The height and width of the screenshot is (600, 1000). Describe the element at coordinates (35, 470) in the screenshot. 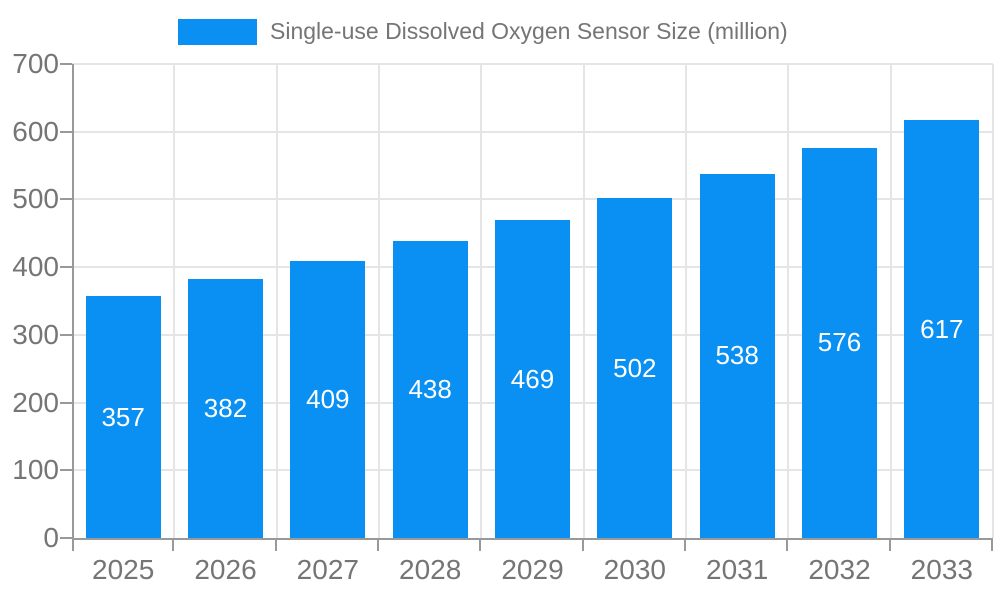

I see `y-axis-label: 100` at that location.